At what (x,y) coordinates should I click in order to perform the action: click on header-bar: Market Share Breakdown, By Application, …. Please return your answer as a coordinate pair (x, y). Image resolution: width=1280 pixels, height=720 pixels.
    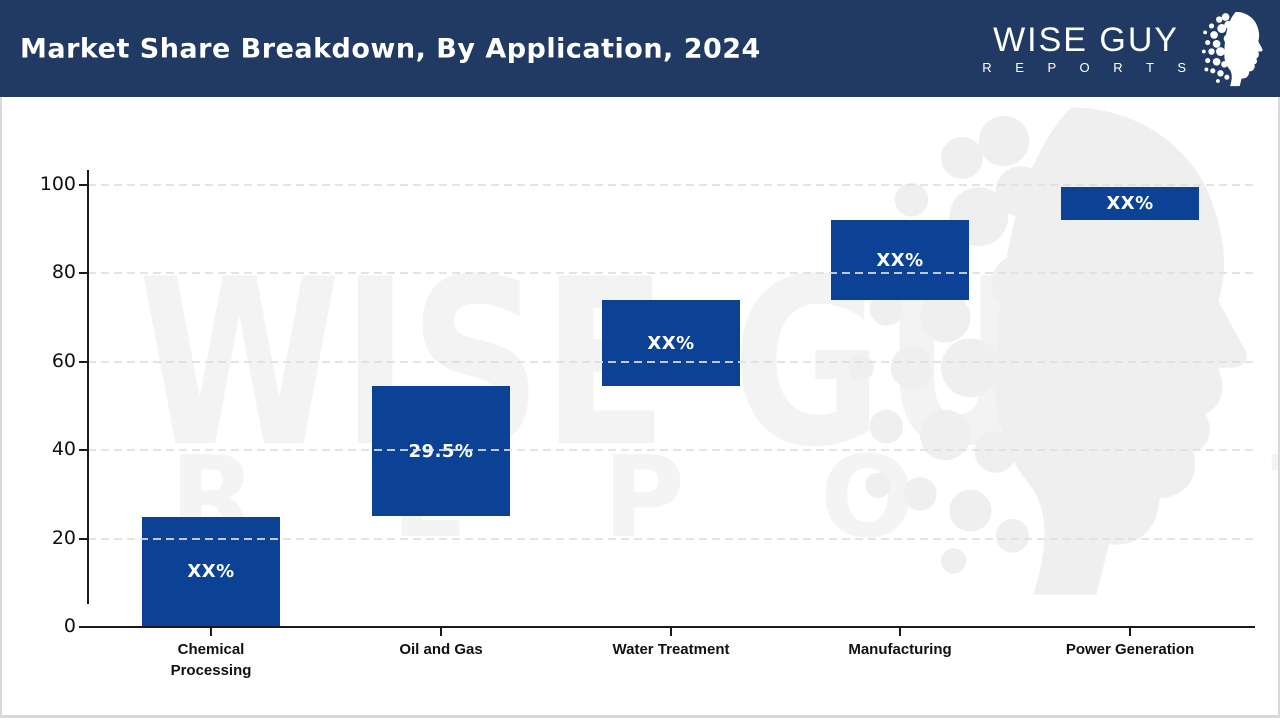
    Looking at the image, I should click on (640, 48).